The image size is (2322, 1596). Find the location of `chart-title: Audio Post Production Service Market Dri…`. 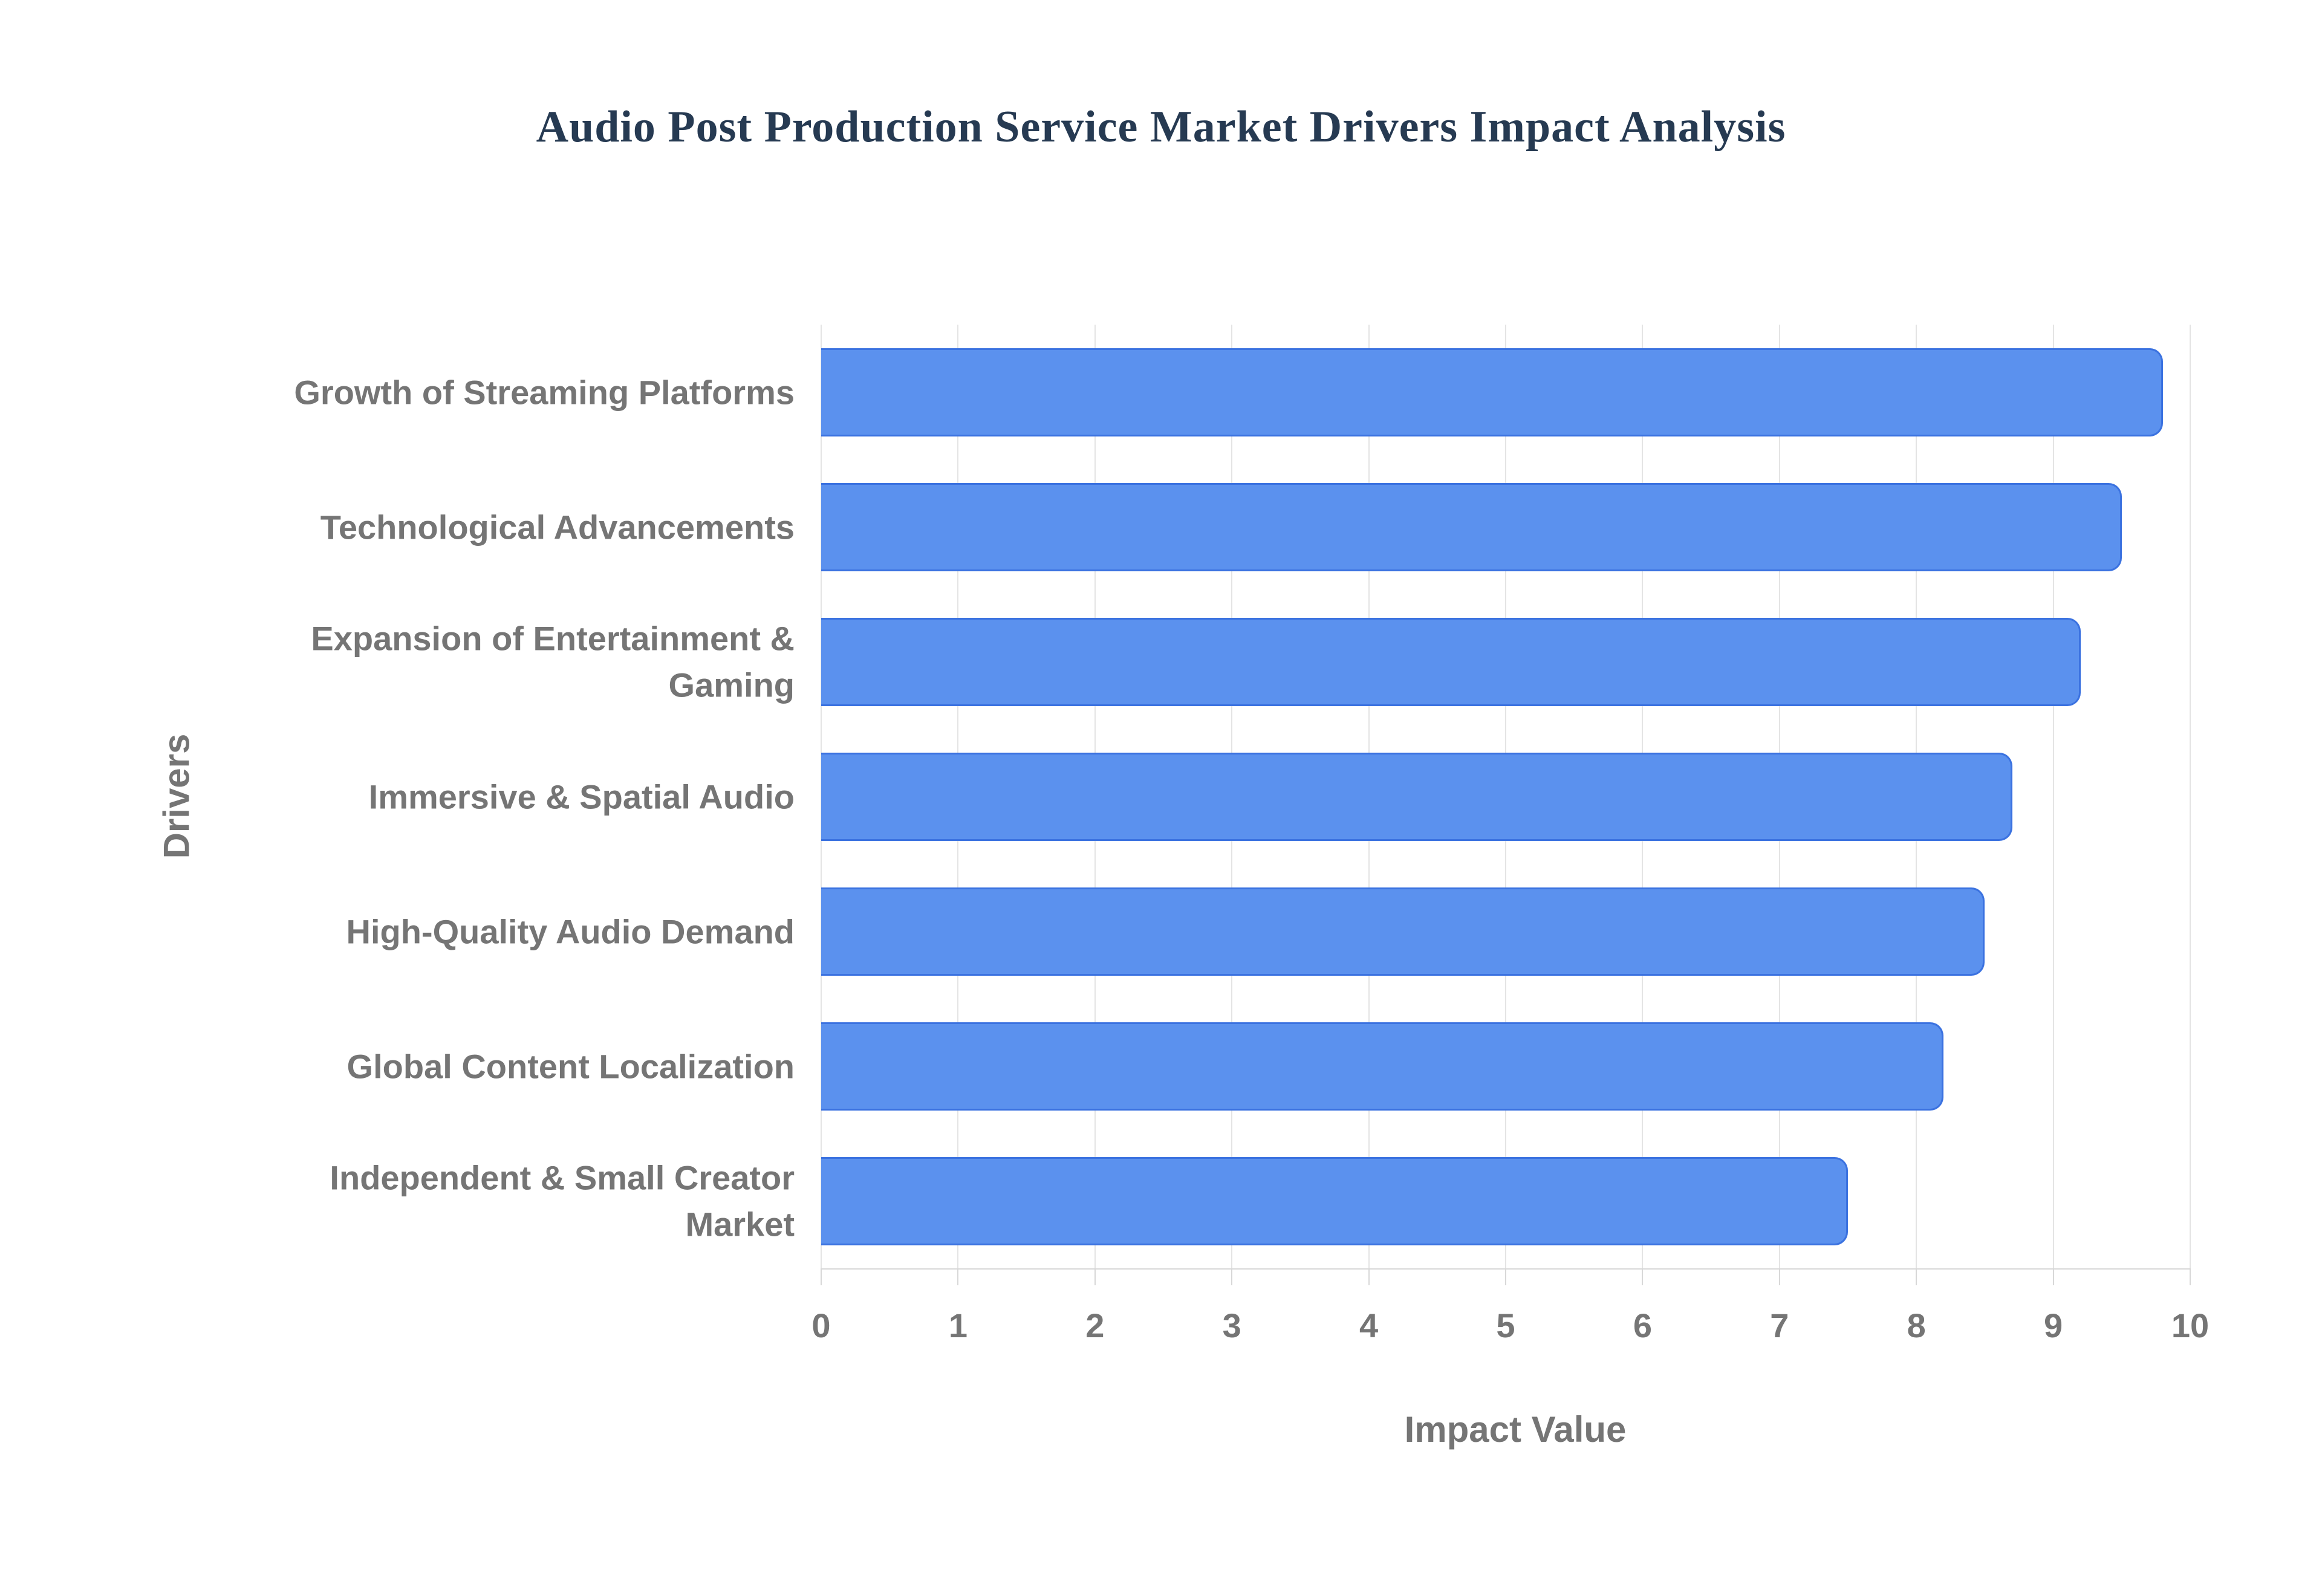

chart-title: Audio Post Production Service Market Dri… is located at coordinates (1161, 127).